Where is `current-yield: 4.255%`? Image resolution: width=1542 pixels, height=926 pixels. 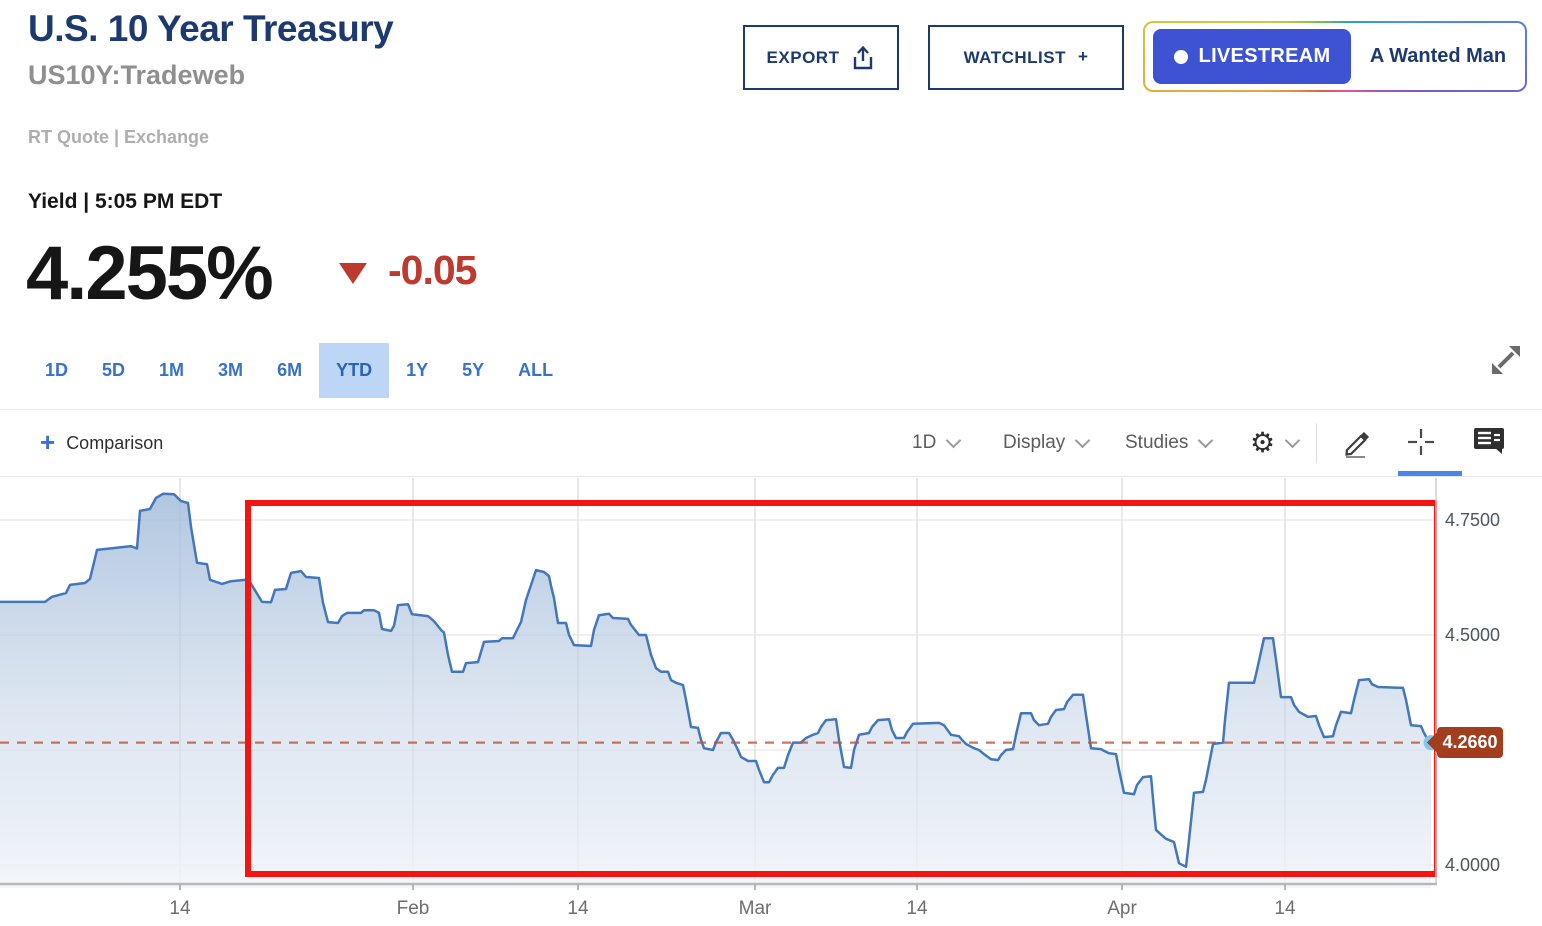 current-yield: 4.255% is located at coordinates (150, 273).